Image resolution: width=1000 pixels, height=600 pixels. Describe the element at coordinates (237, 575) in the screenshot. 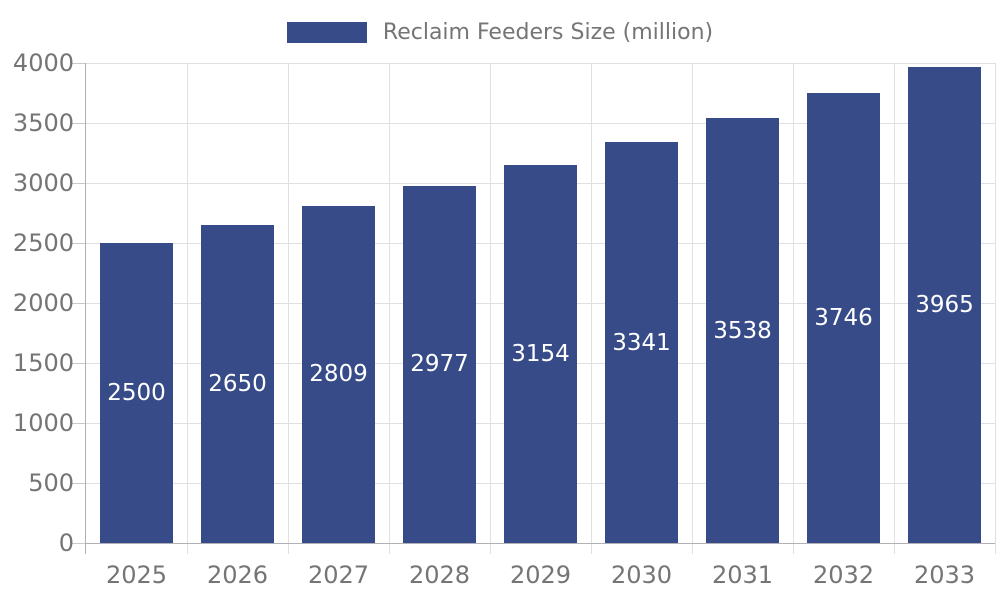

I see `x-axis-label: 2026` at that location.